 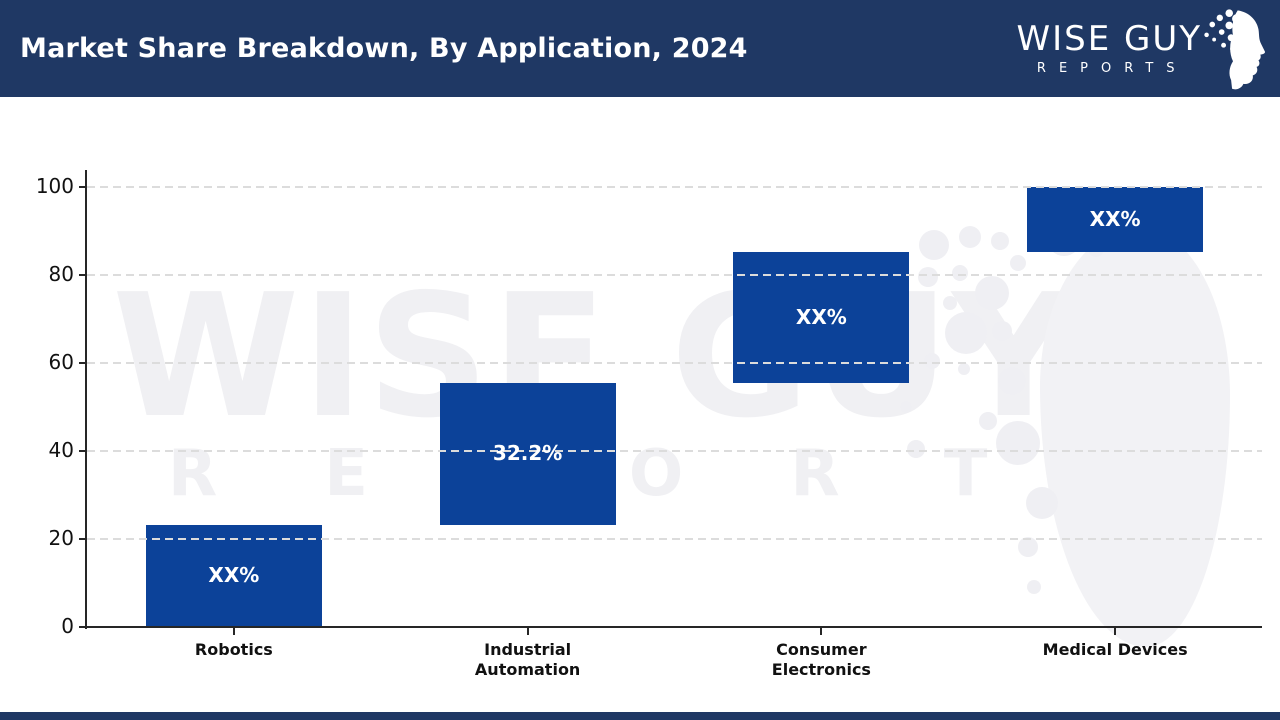 What do you see at coordinates (1109, 39) in the screenshot?
I see `brand-name: WISE GUY` at bounding box center [1109, 39].